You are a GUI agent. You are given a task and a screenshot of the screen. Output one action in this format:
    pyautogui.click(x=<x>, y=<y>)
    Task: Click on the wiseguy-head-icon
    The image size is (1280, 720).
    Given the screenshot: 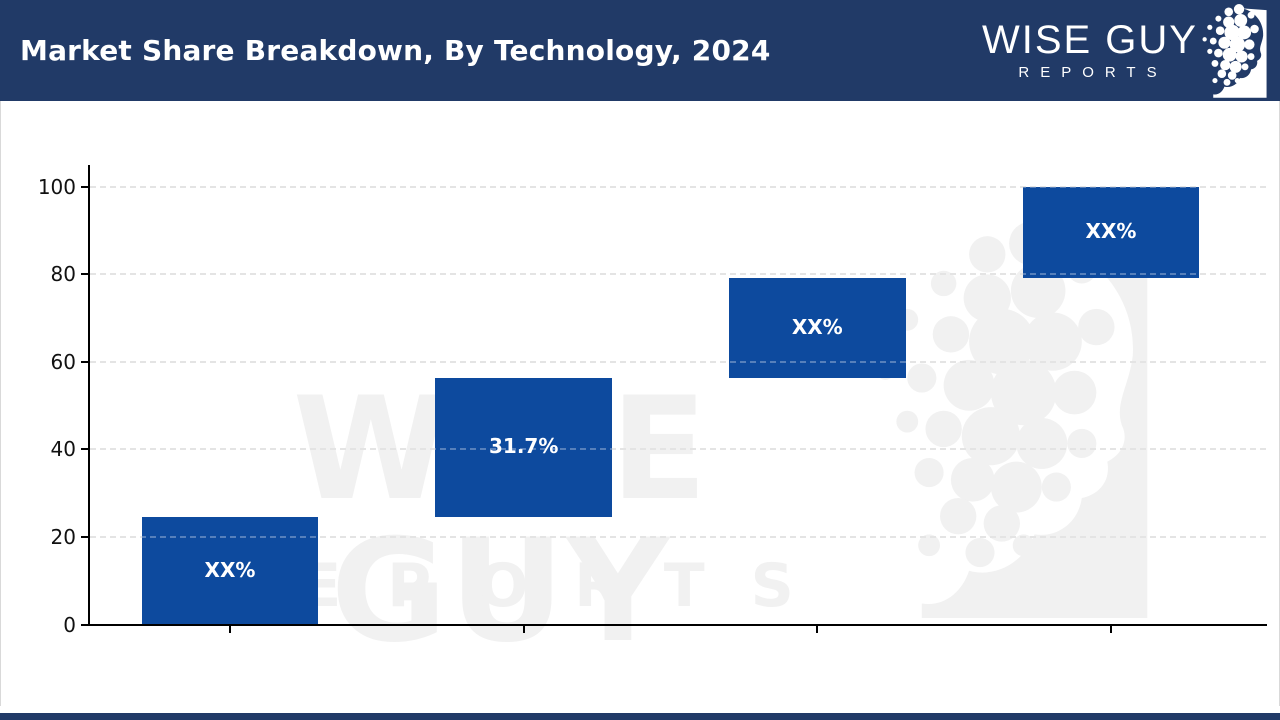 What is the action you would take?
    pyautogui.click(x=1234, y=51)
    